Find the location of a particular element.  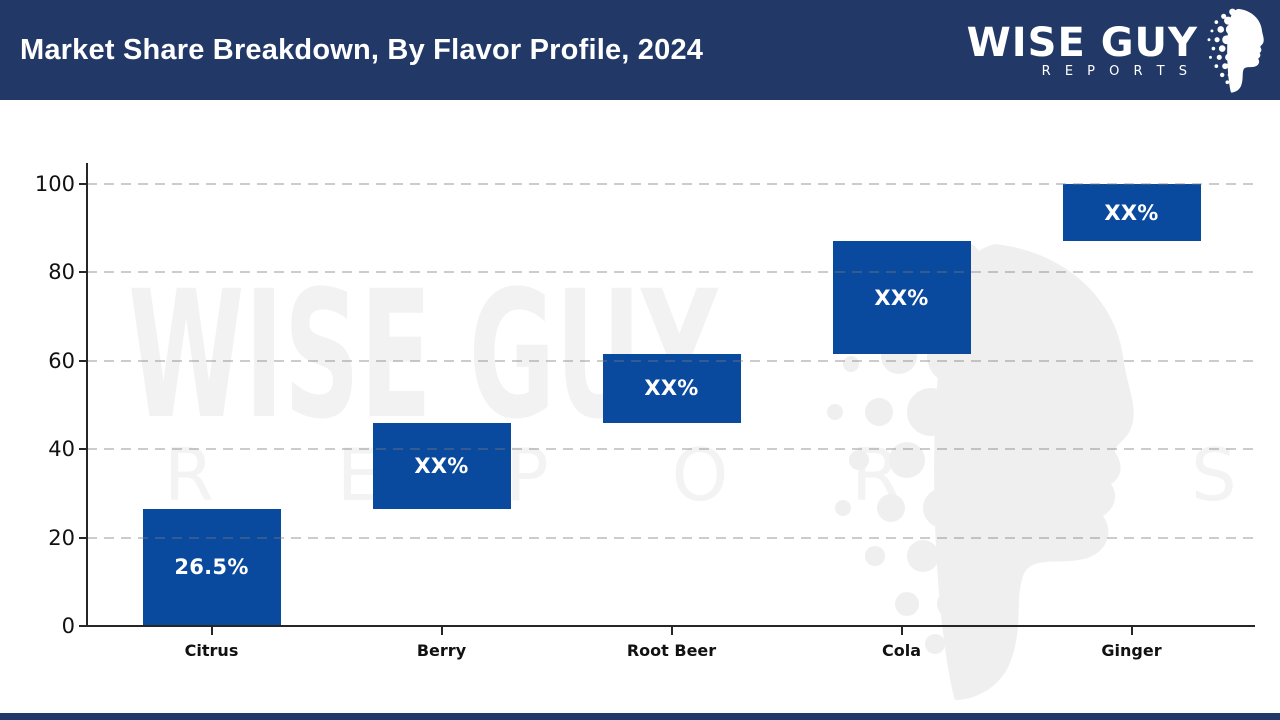

x-tick-cola is located at coordinates (901, 631).